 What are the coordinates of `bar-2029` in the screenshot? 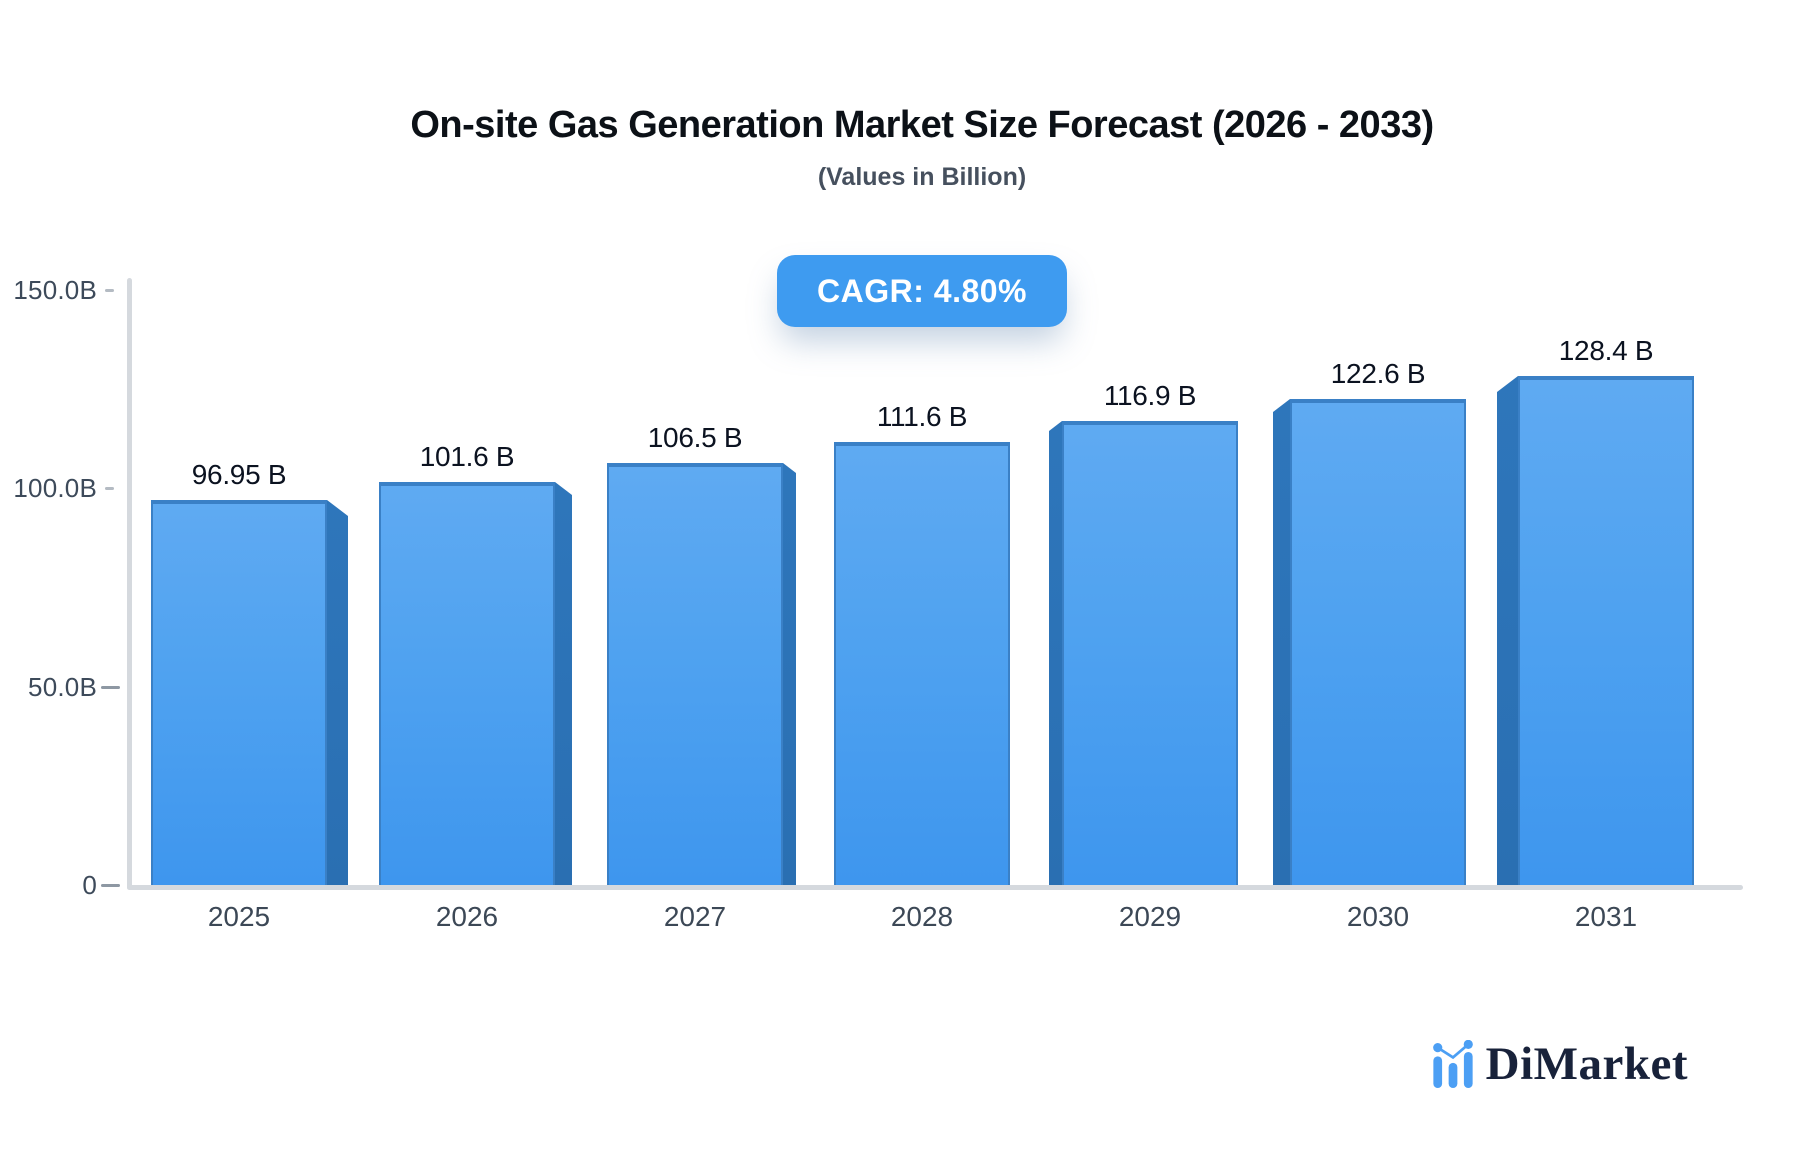 It's located at (1150, 653).